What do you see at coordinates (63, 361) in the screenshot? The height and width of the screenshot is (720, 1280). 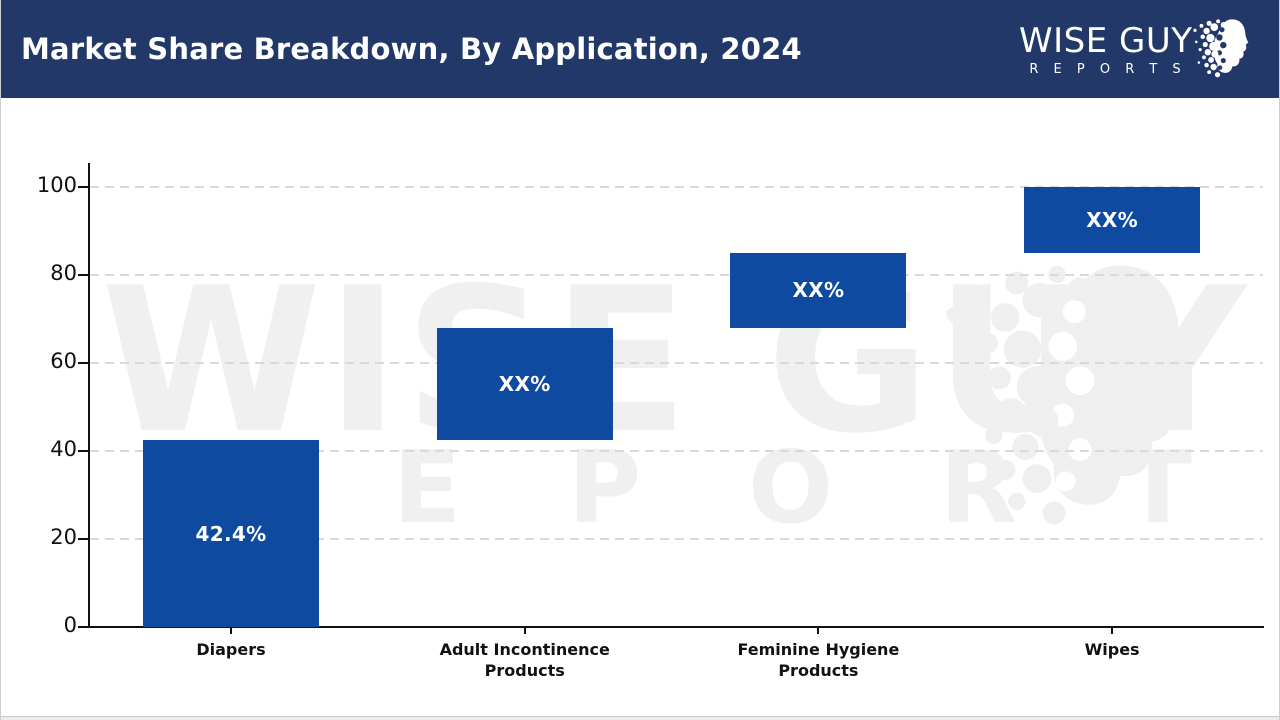 I see `y-tick-label-60: 60` at bounding box center [63, 361].